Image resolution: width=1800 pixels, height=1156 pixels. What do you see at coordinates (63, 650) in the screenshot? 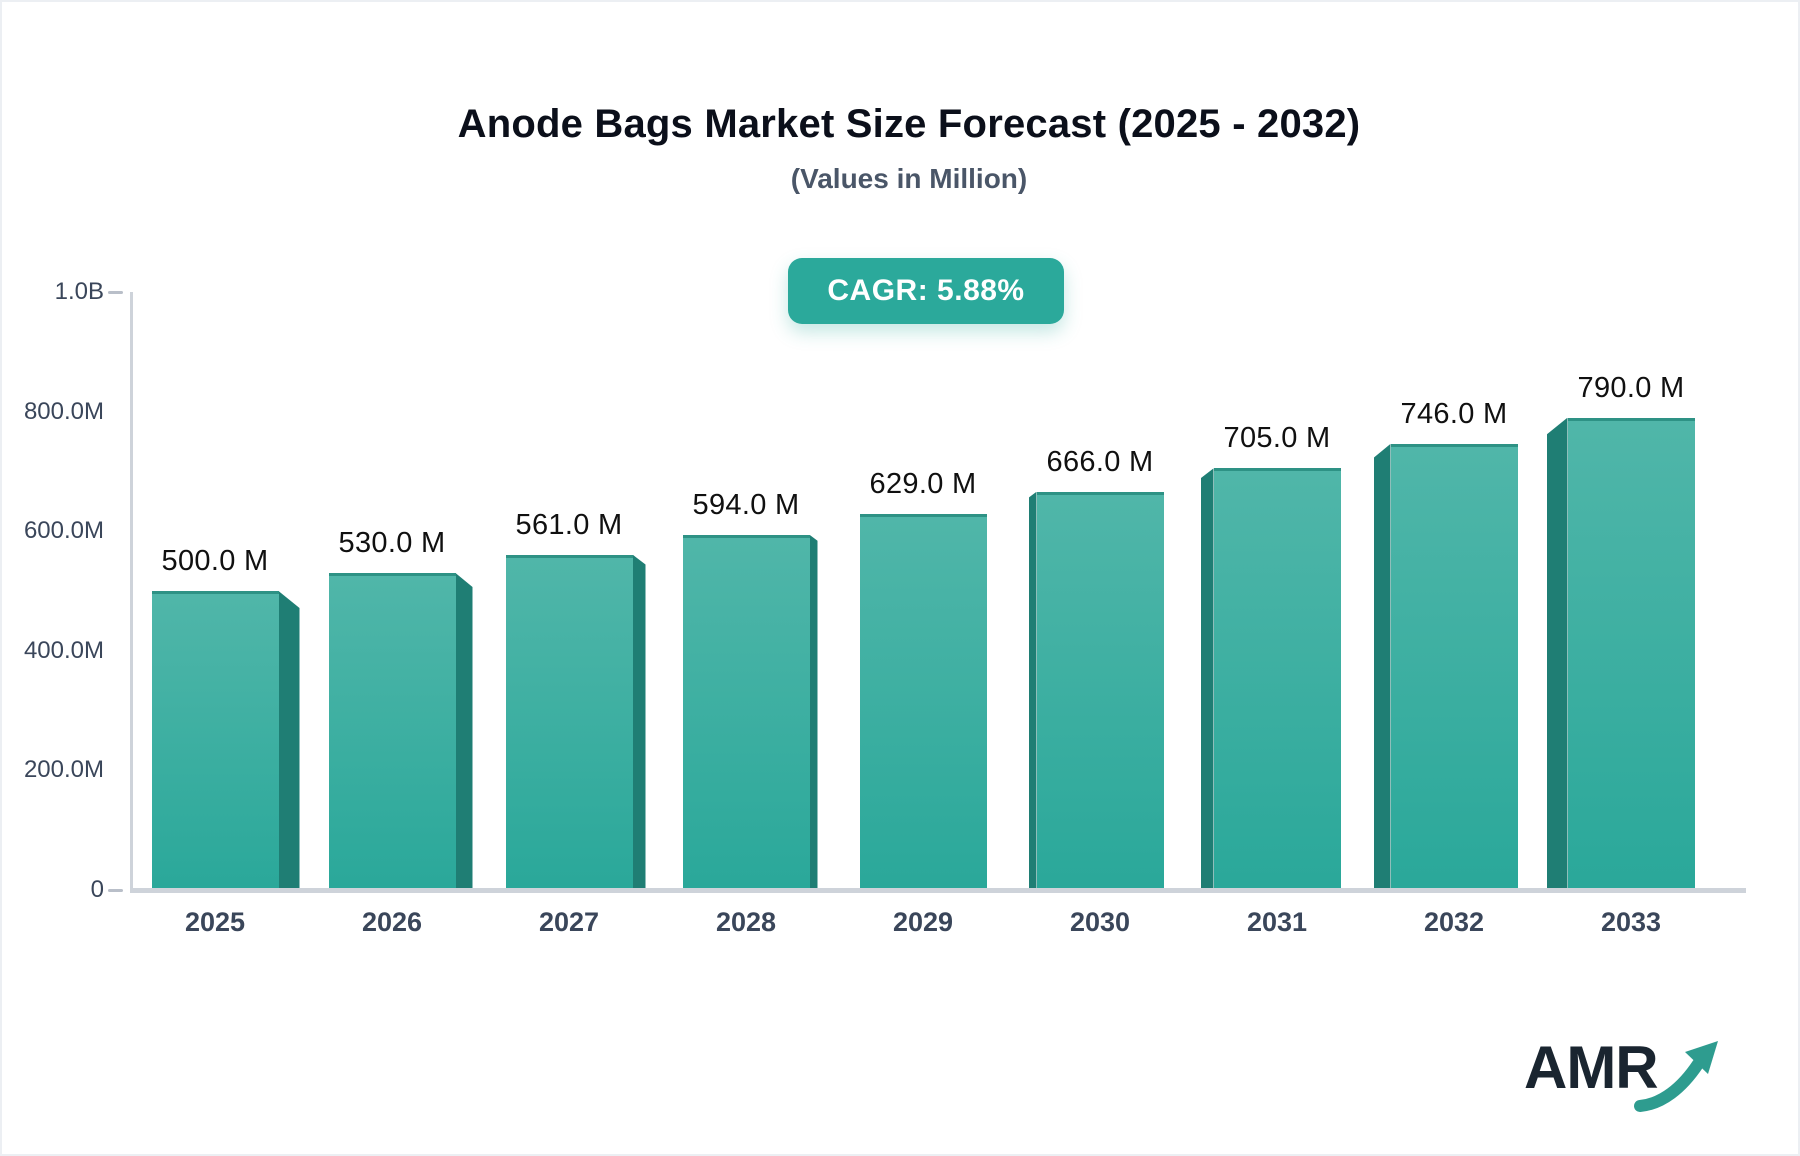
I see `y-axis-label: 400.0M` at bounding box center [63, 650].